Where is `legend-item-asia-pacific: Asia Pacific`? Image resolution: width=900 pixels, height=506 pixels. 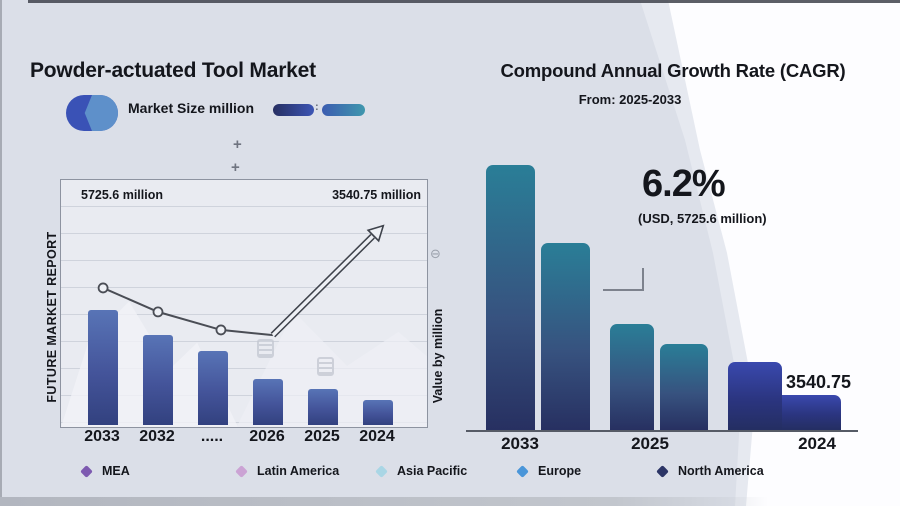
legend-item-asia-pacific: Asia Pacific is located at coordinates (421, 471).